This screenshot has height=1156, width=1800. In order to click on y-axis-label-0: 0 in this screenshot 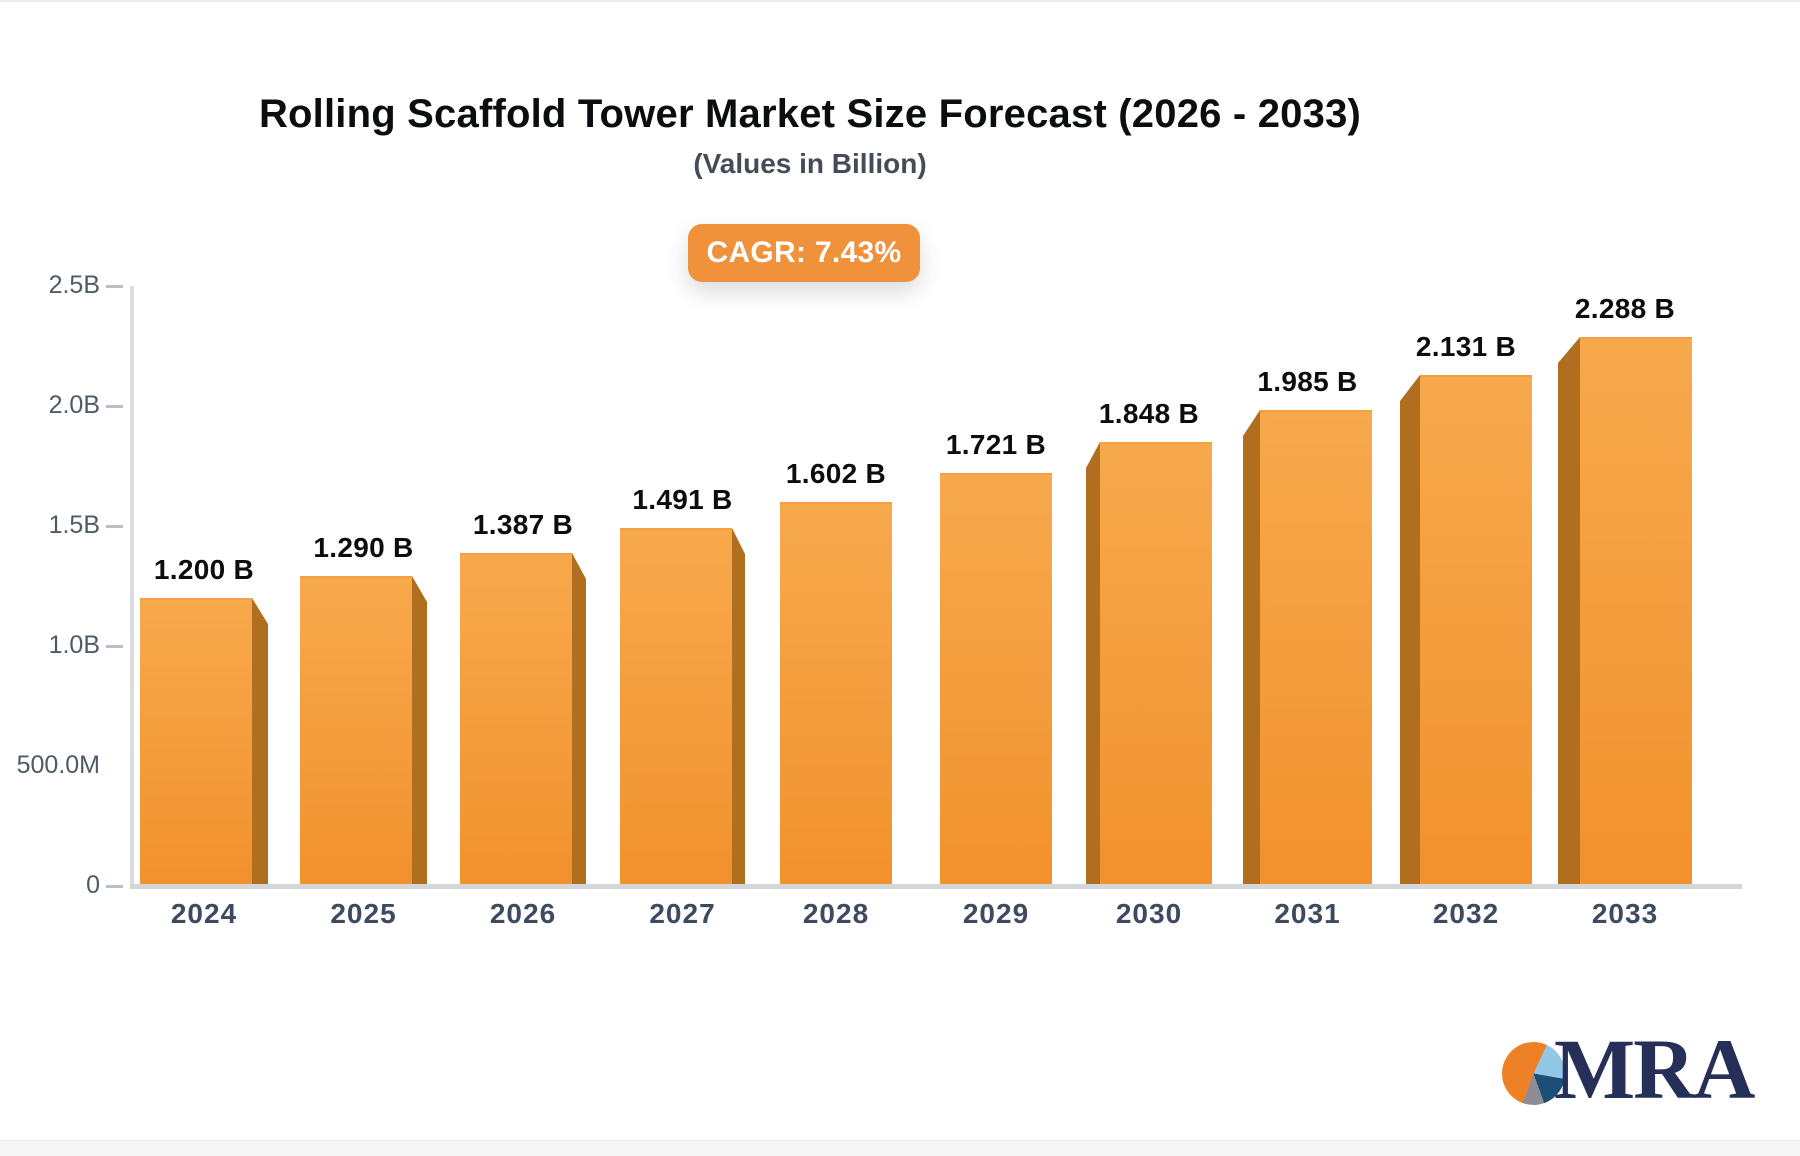, I will do `click(93, 885)`.